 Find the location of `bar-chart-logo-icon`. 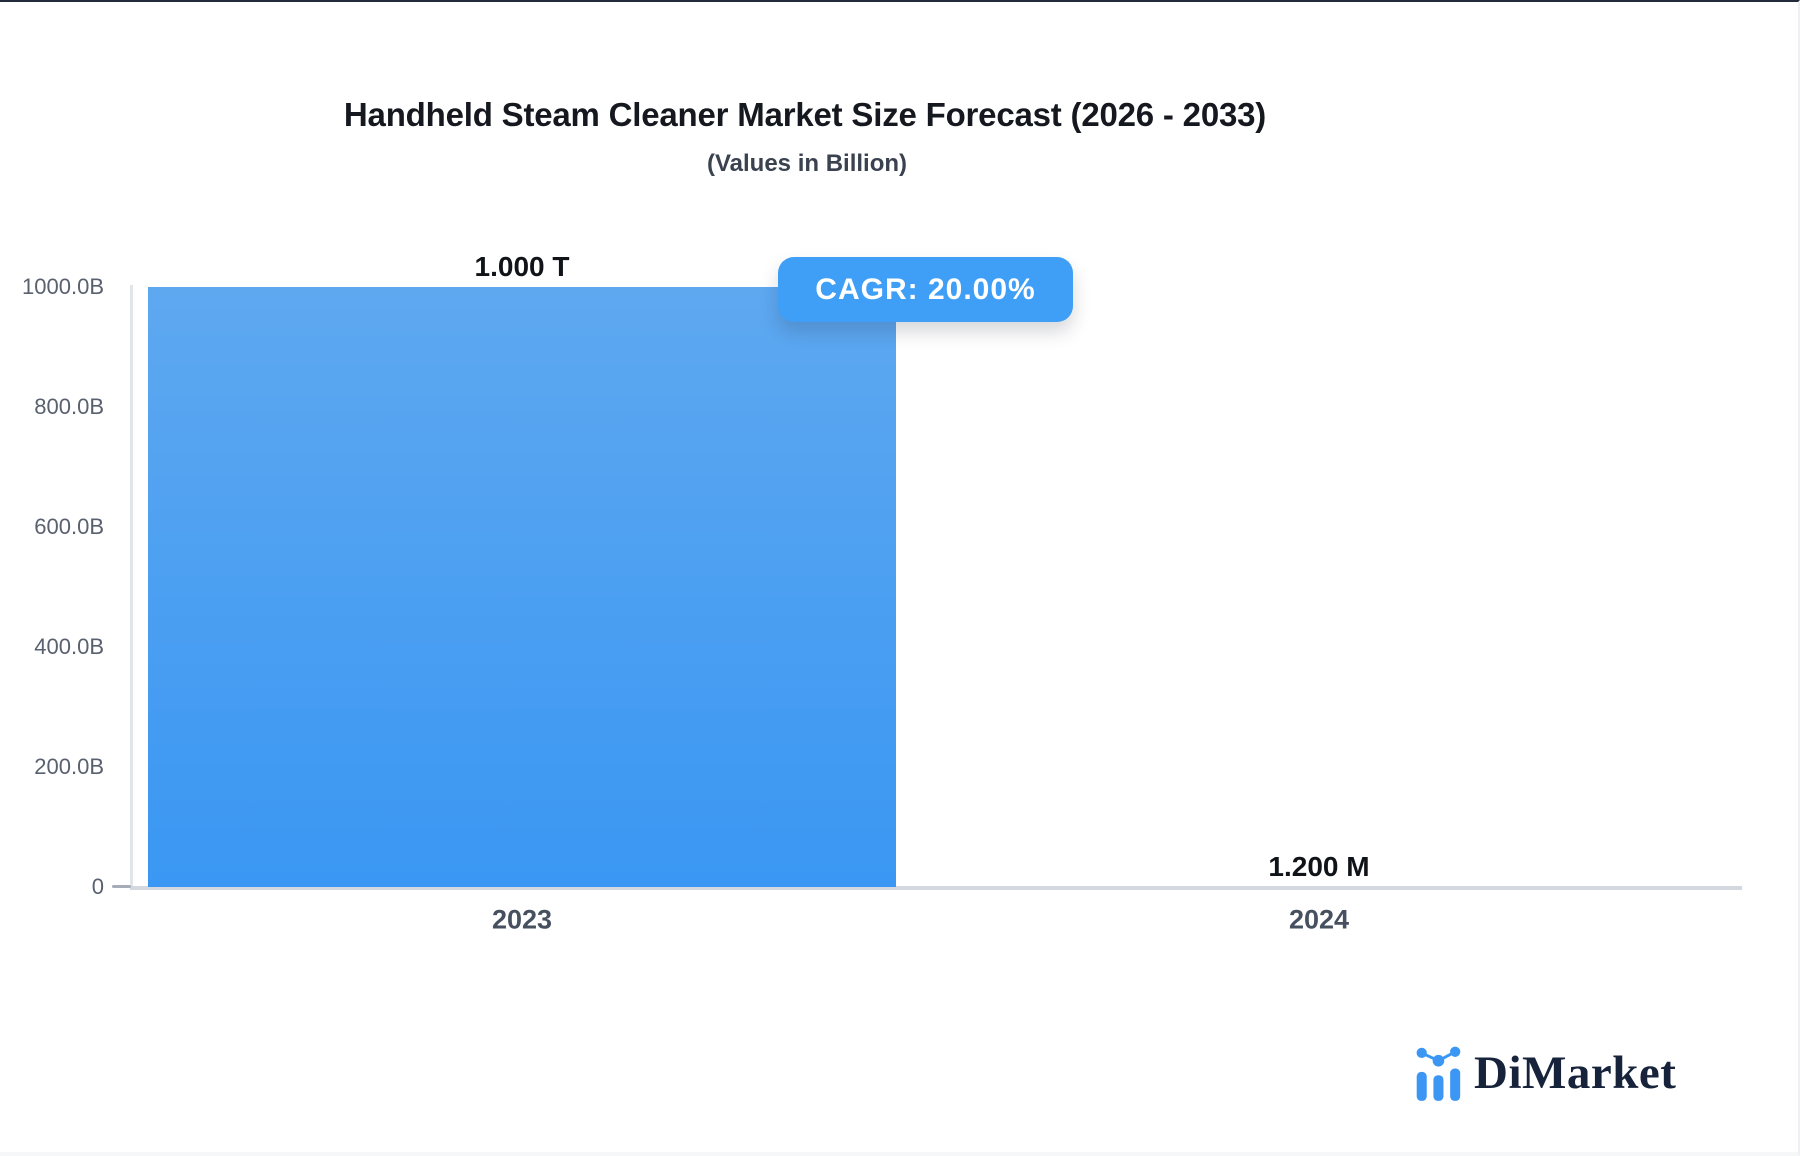

bar-chart-logo-icon is located at coordinates (1439, 1073).